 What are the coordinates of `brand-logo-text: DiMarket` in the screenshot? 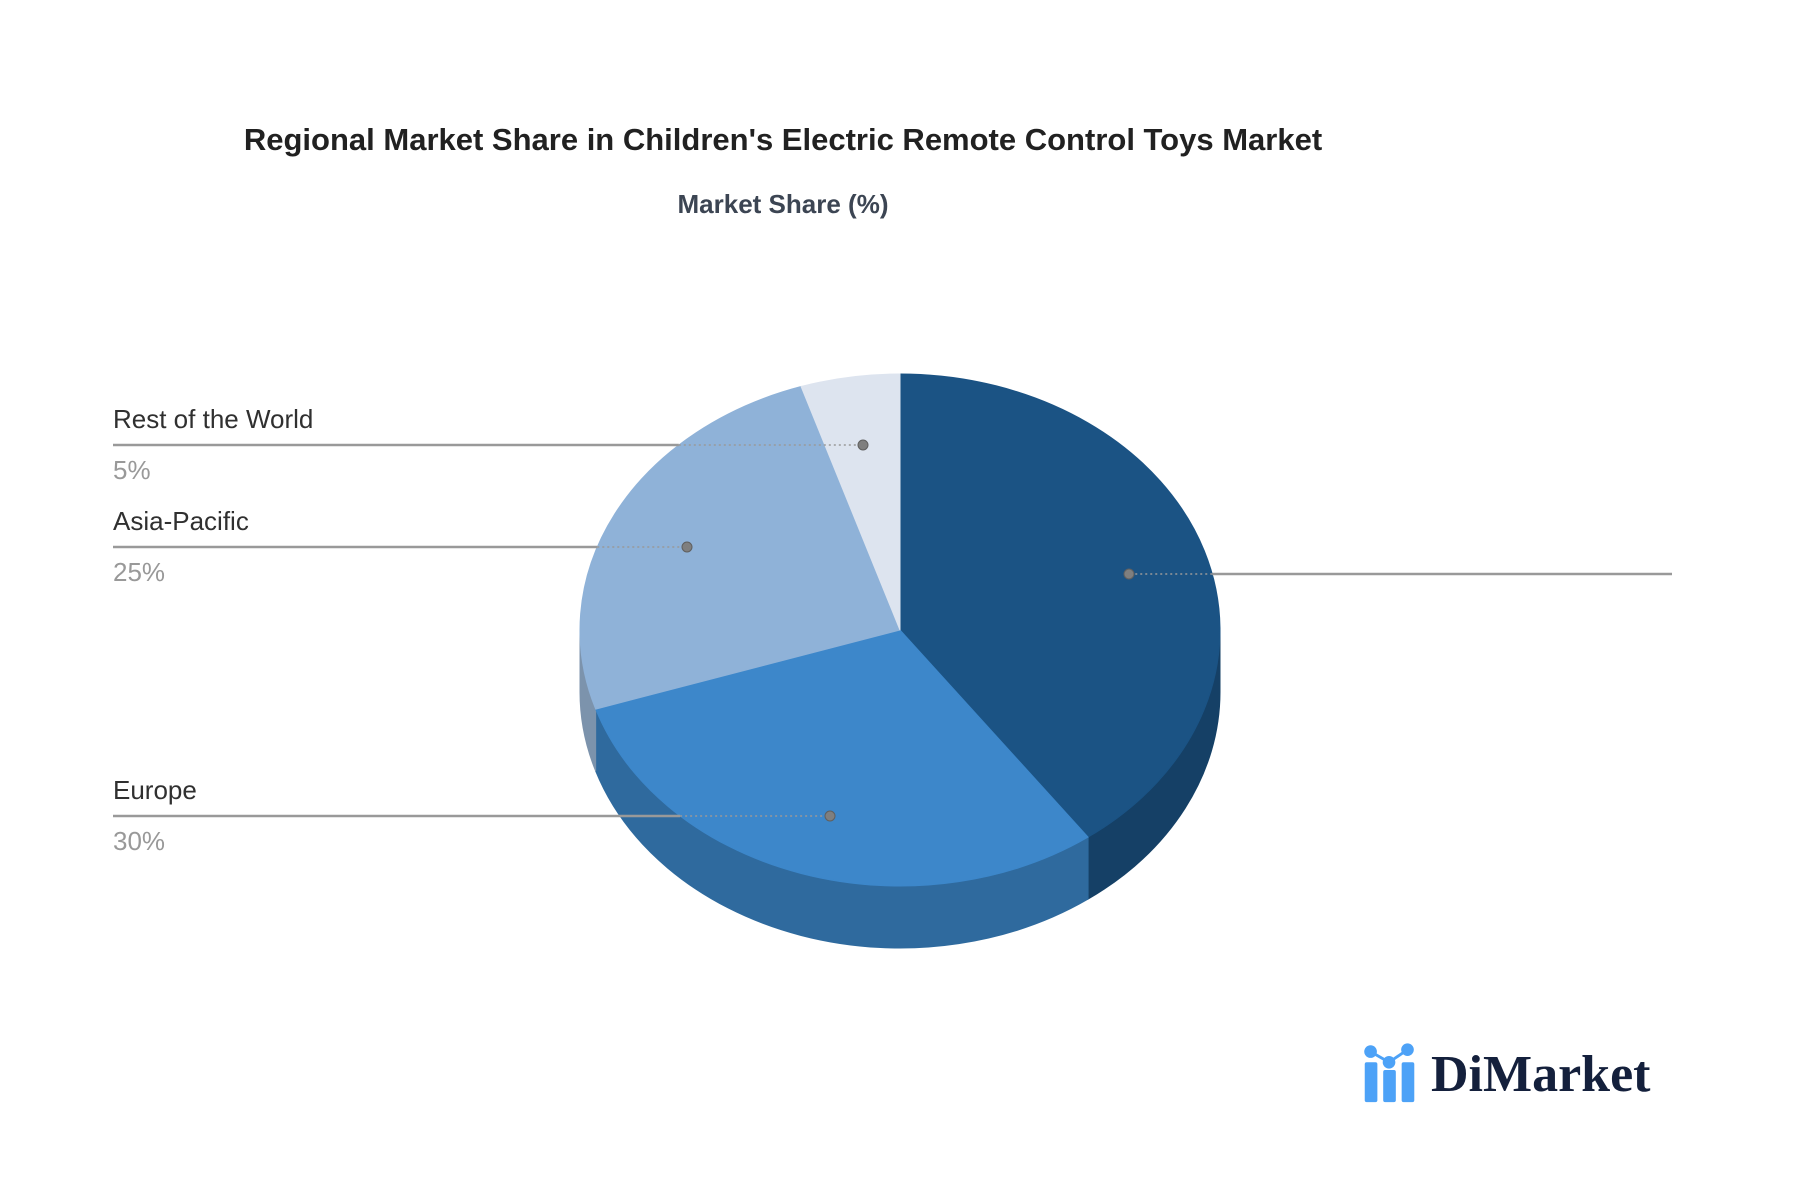 It's located at (1541, 1074).